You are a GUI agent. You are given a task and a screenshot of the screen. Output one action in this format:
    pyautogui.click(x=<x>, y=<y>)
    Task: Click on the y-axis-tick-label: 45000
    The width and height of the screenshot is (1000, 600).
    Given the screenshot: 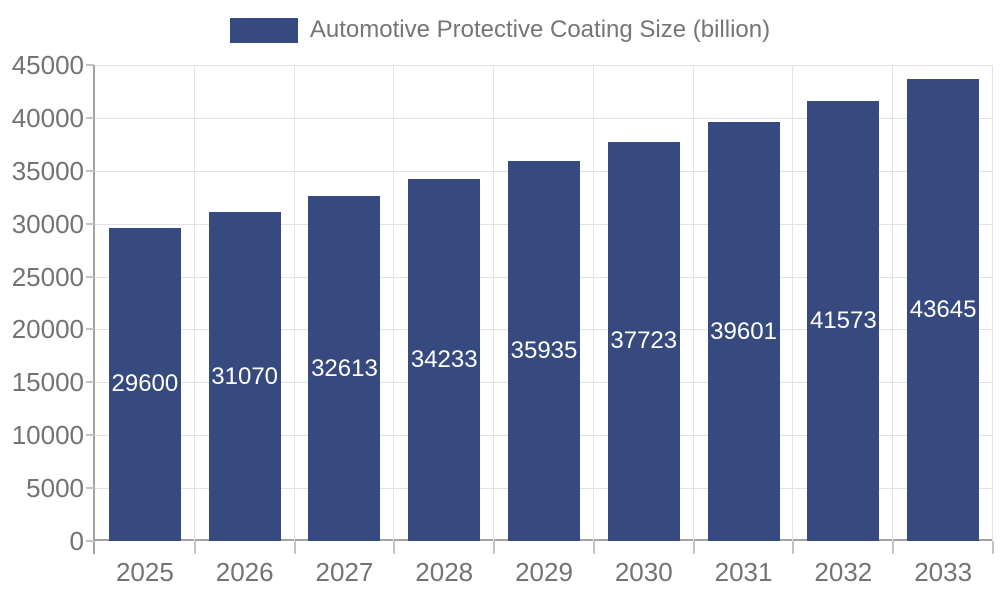 What is the action you would take?
    pyautogui.click(x=47, y=65)
    